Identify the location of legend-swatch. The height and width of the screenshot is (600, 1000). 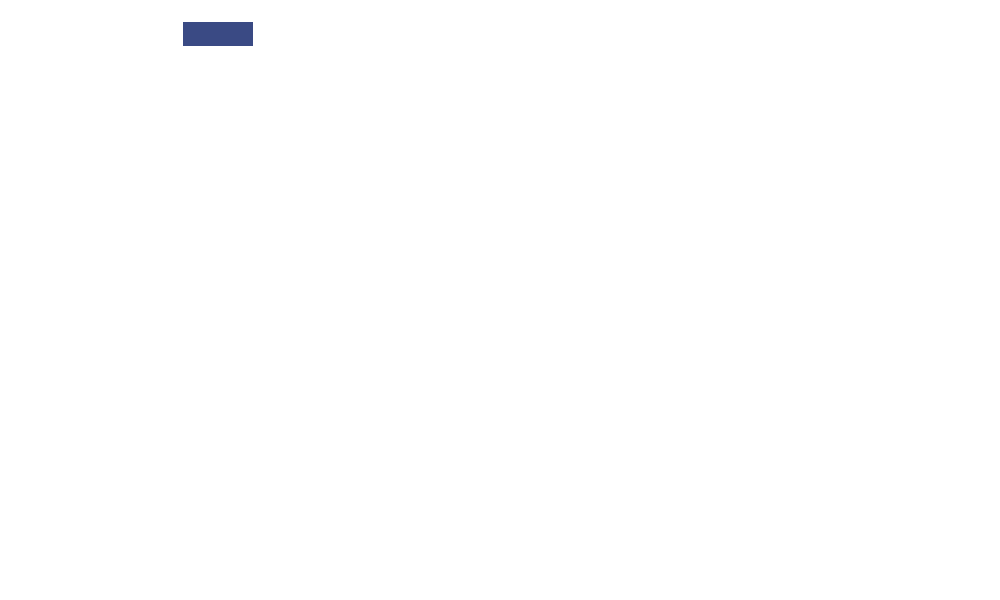
(218, 34).